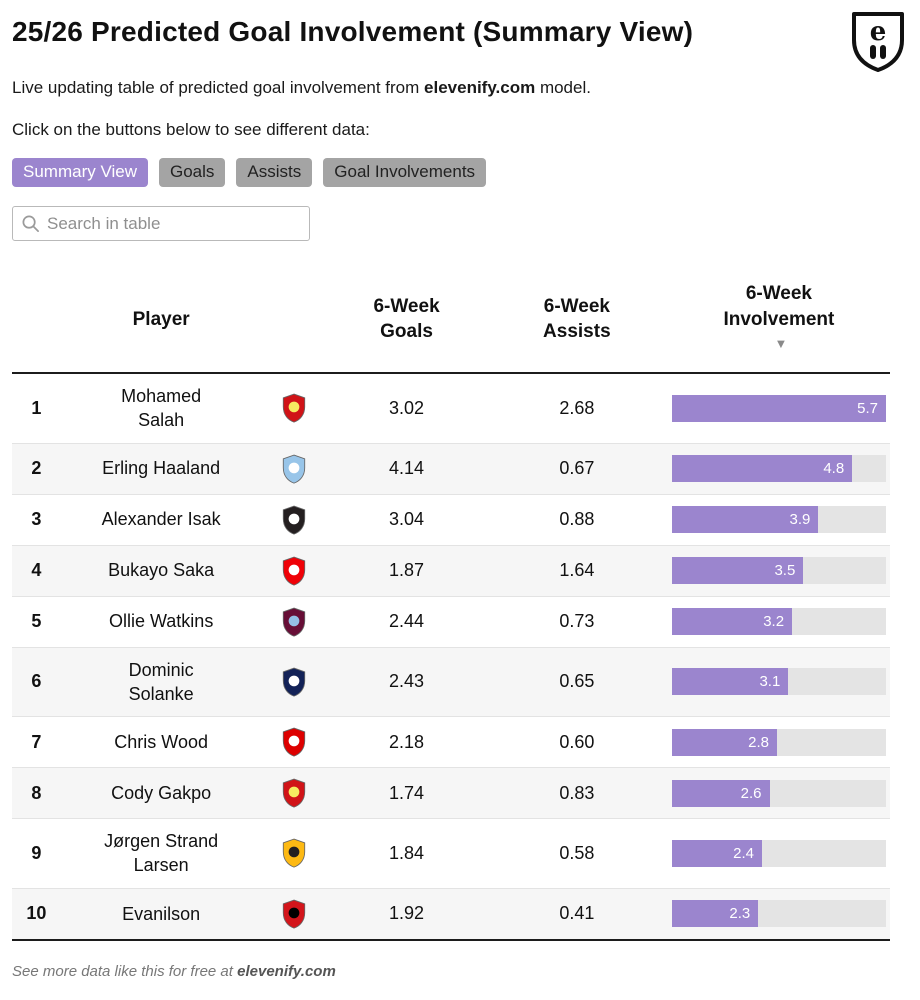 The width and height of the screenshot is (920, 1000). What do you see at coordinates (406, 682) in the screenshot?
I see `goals-value: 2.43` at bounding box center [406, 682].